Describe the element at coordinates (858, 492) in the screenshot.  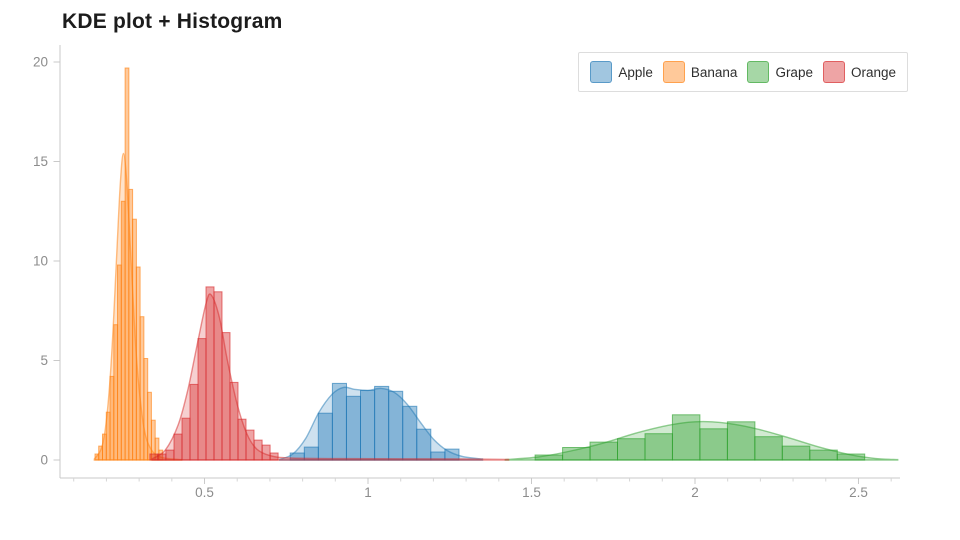
I see `x-tick-label: 2.5` at that location.